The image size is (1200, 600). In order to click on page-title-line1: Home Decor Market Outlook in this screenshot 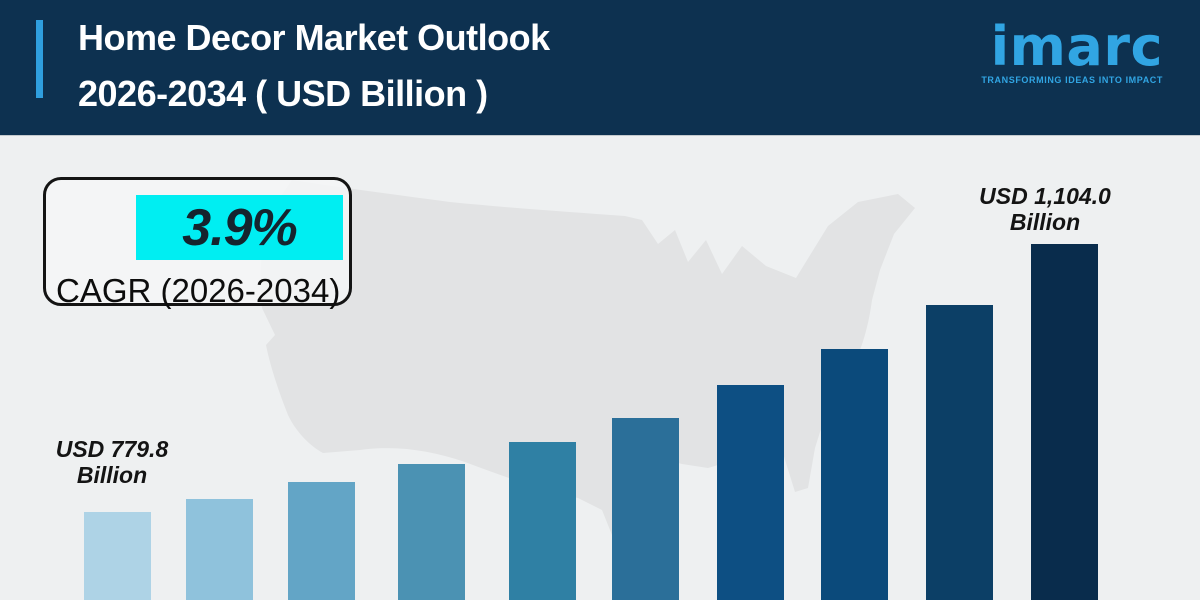, I will do `click(314, 37)`.